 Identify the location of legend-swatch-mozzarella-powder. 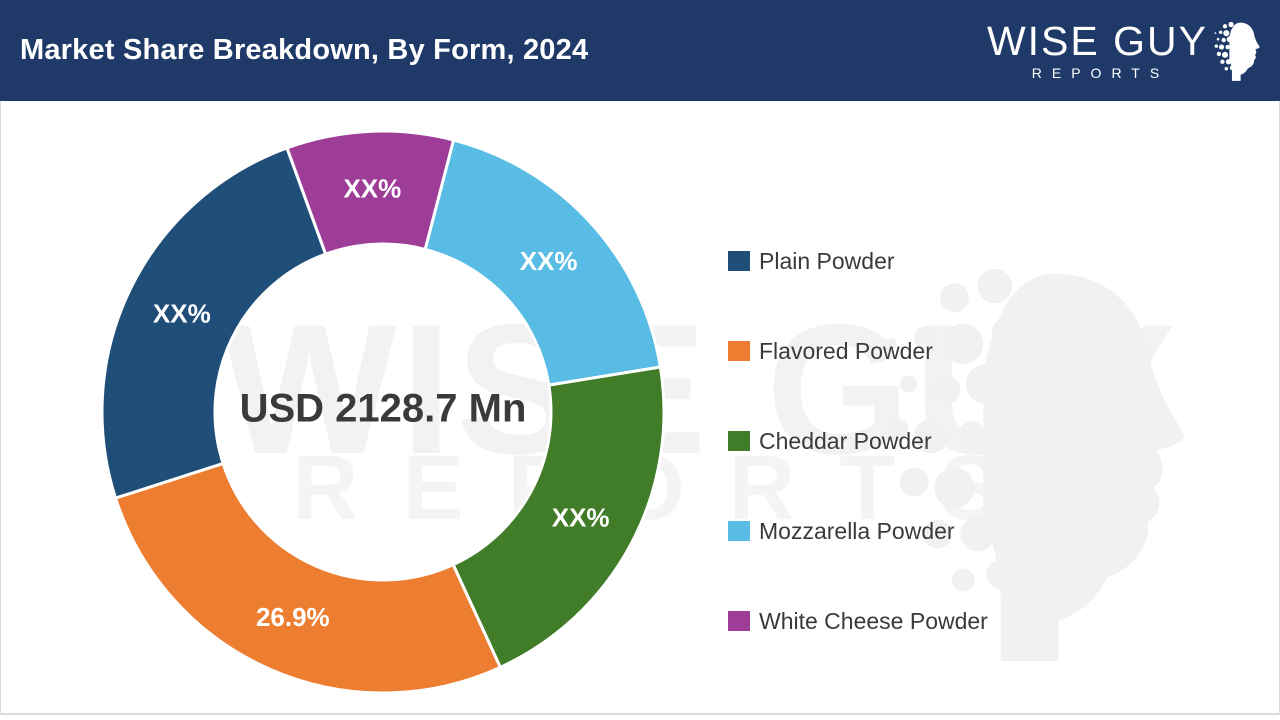
(739, 531).